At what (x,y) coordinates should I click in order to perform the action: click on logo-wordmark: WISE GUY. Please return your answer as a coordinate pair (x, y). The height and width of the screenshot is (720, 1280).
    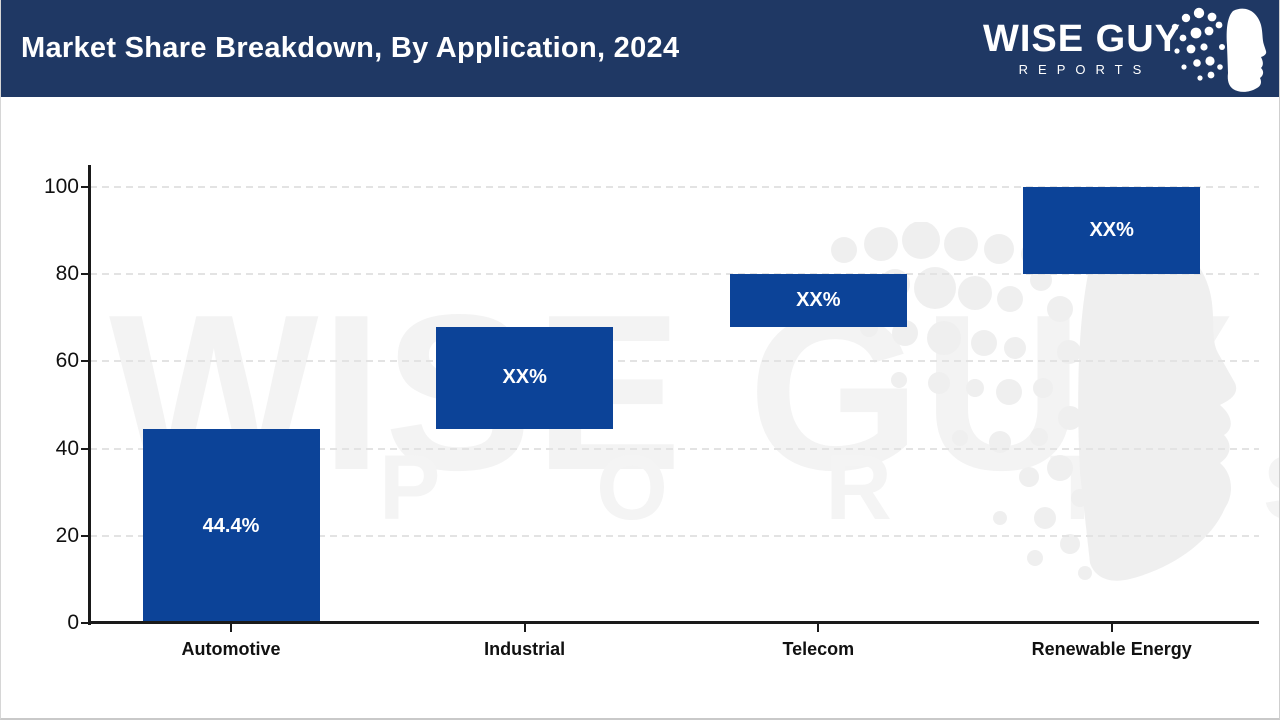
    Looking at the image, I should click on (1081, 39).